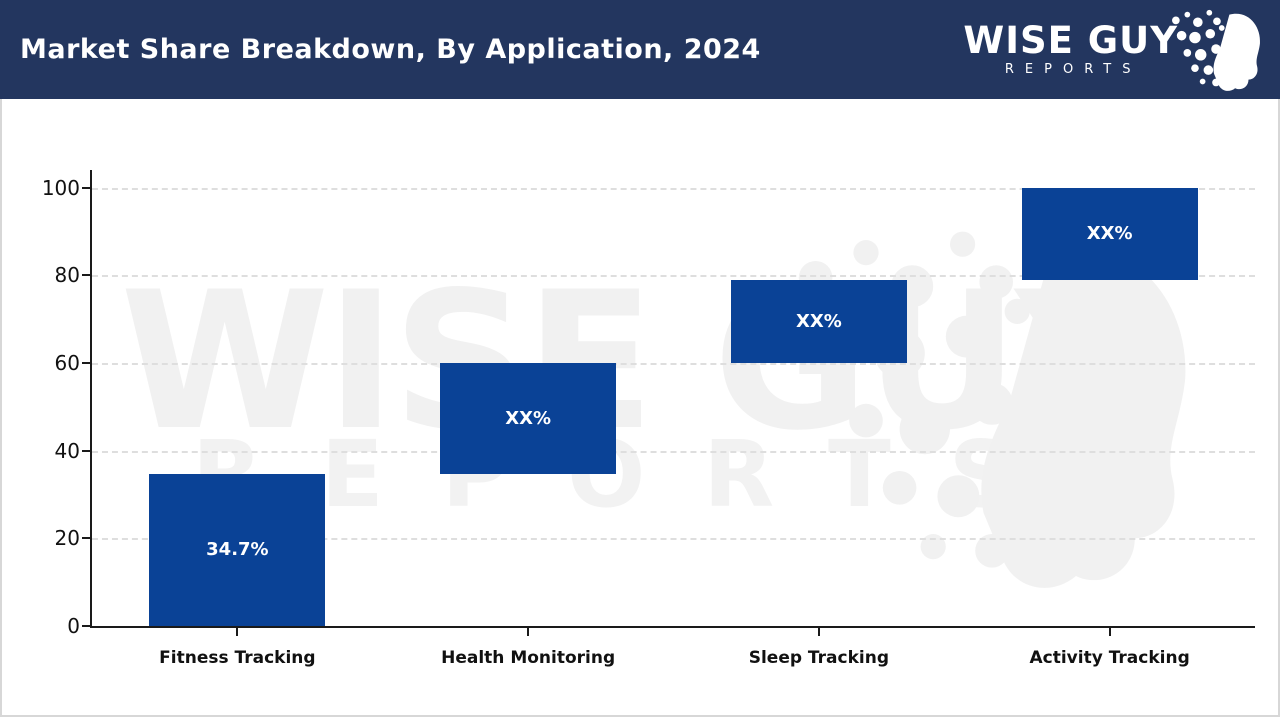 This screenshot has height=720, width=1280. What do you see at coordinates (672, 627) in the screenshot?
I see `x-axis-line` at bounding box center [672, 627].